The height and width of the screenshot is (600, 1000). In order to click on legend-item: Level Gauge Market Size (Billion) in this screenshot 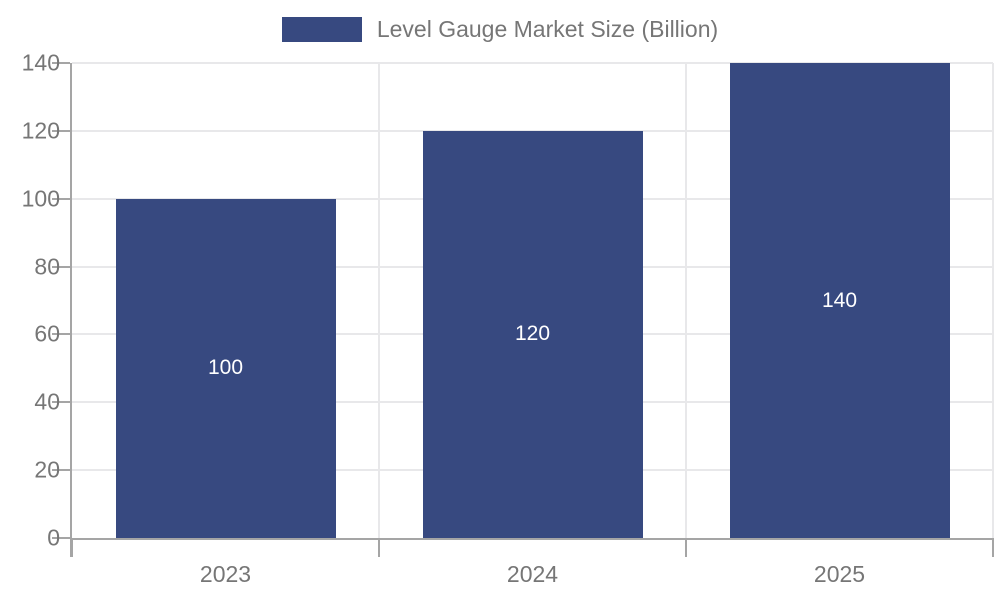, I will do `click(500, 29)`.